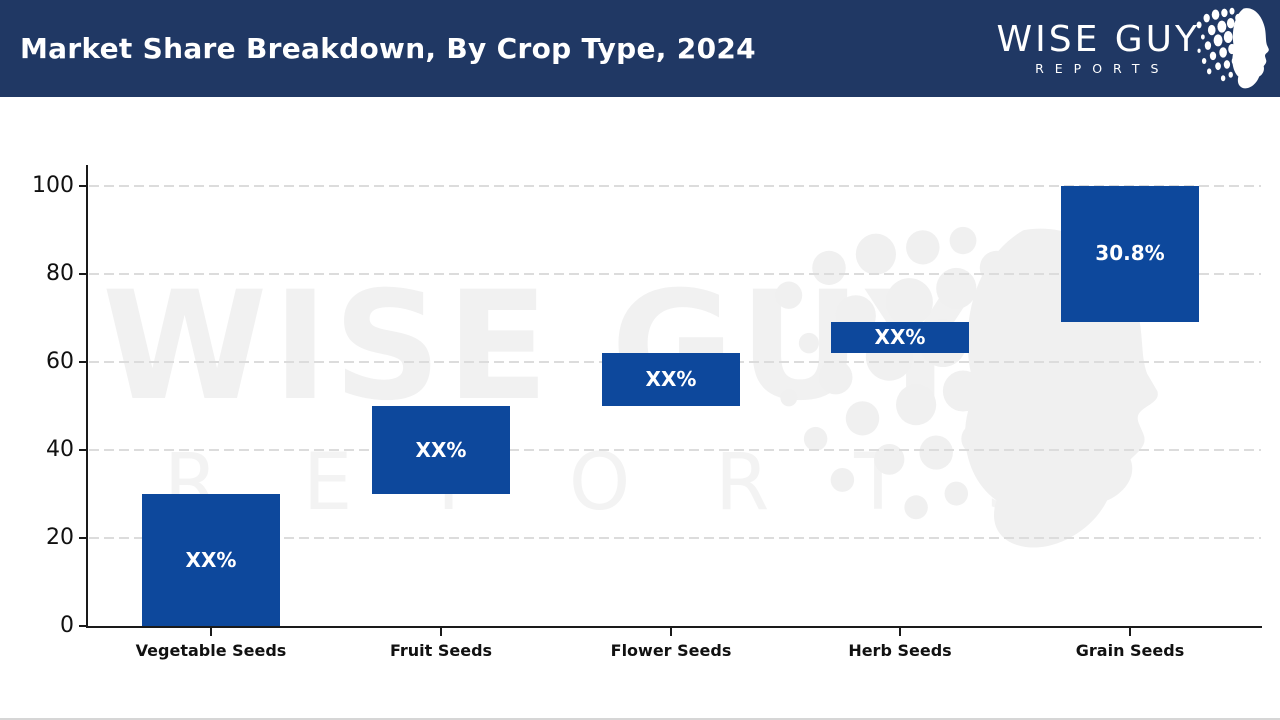 Image resolution: width=1280 pixels, height=720 pixels. What do you see at coordinates (441, 650) in the screenshot?
I see `x-axis-category-label: Fruit Seeds` at bounding box center [441, 650].